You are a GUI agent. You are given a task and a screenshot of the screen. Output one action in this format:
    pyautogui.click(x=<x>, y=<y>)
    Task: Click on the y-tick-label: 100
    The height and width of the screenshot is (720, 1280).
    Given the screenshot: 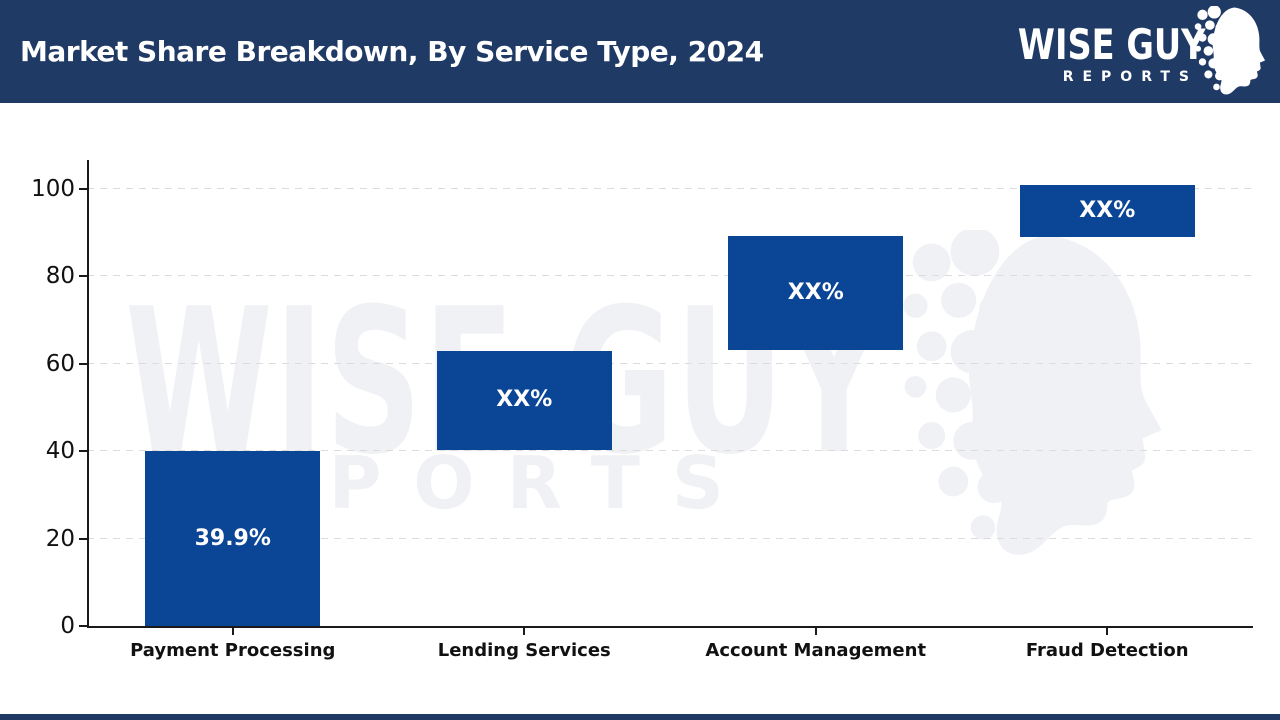 What is the action you would take?
    pyautogui.click(x=53, y=188)
    